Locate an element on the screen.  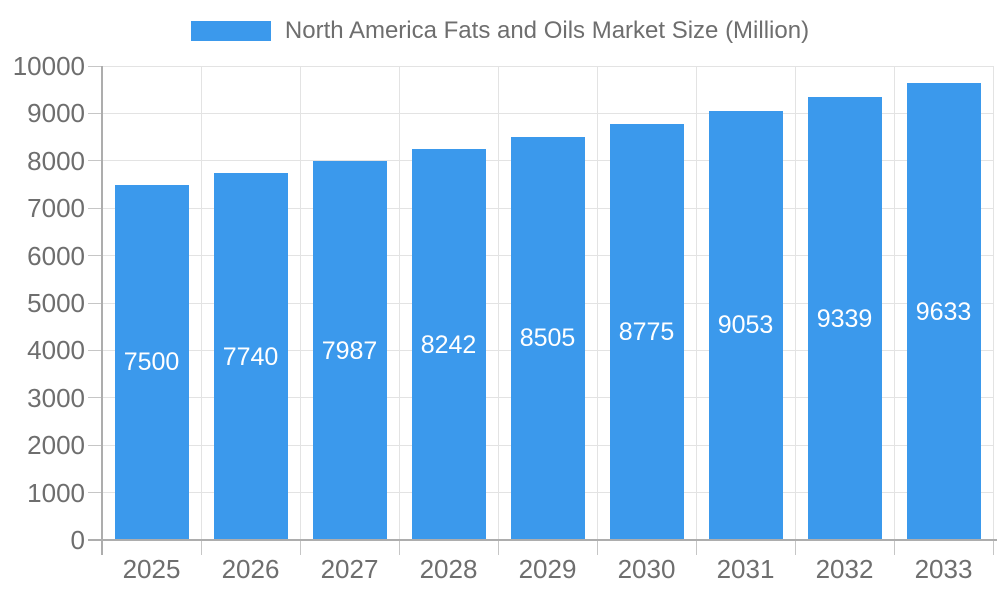
bar-value-label: 8242 is located at coordinates (448, 344).